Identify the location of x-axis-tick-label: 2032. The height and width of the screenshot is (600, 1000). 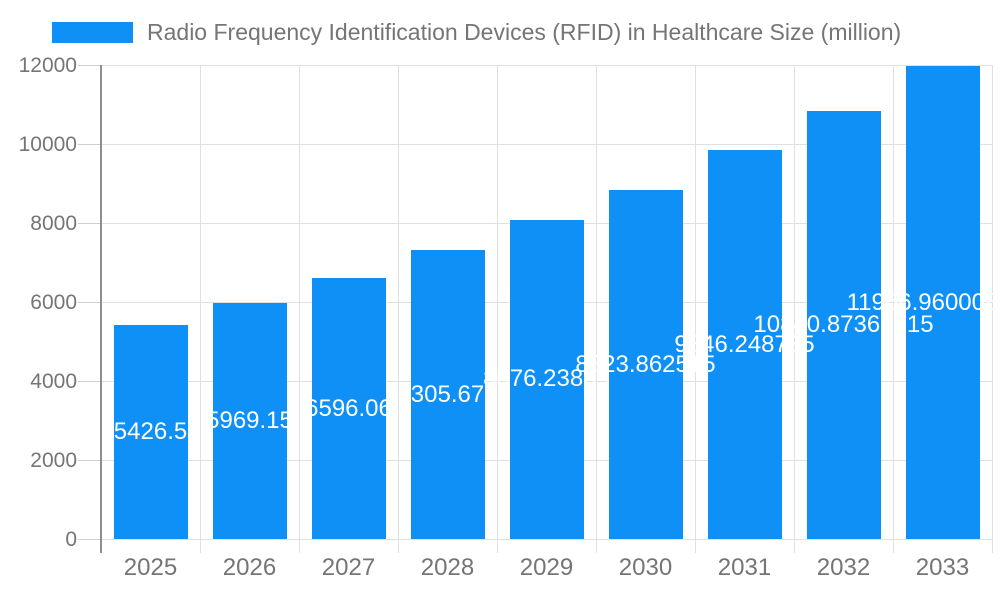
(843, 567).